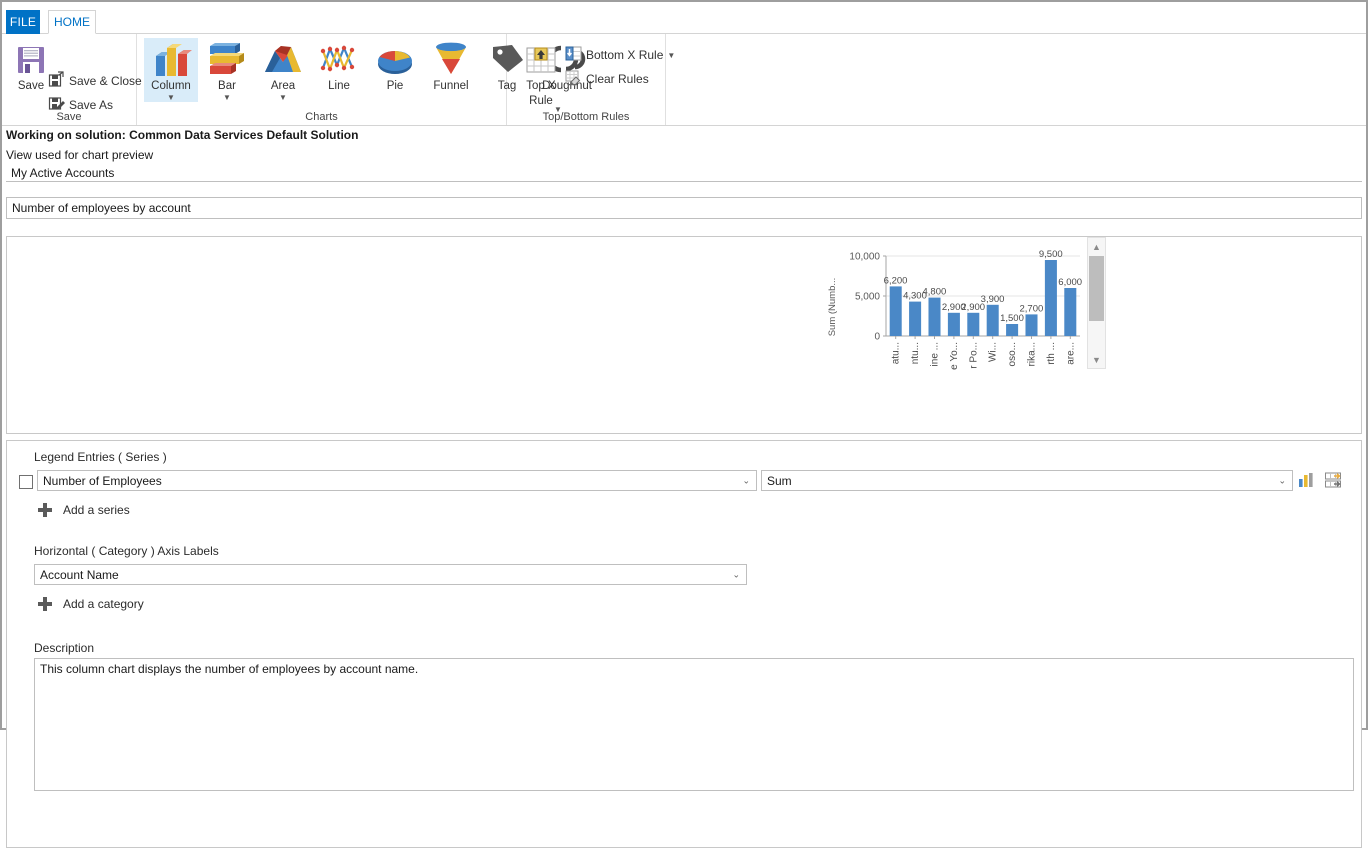 This screenshot has width=1368, height=848. What do you see at coordinates (507, 58) in the screenshot?
I see `tag-chart-icon` at bounding box center [507, 58].